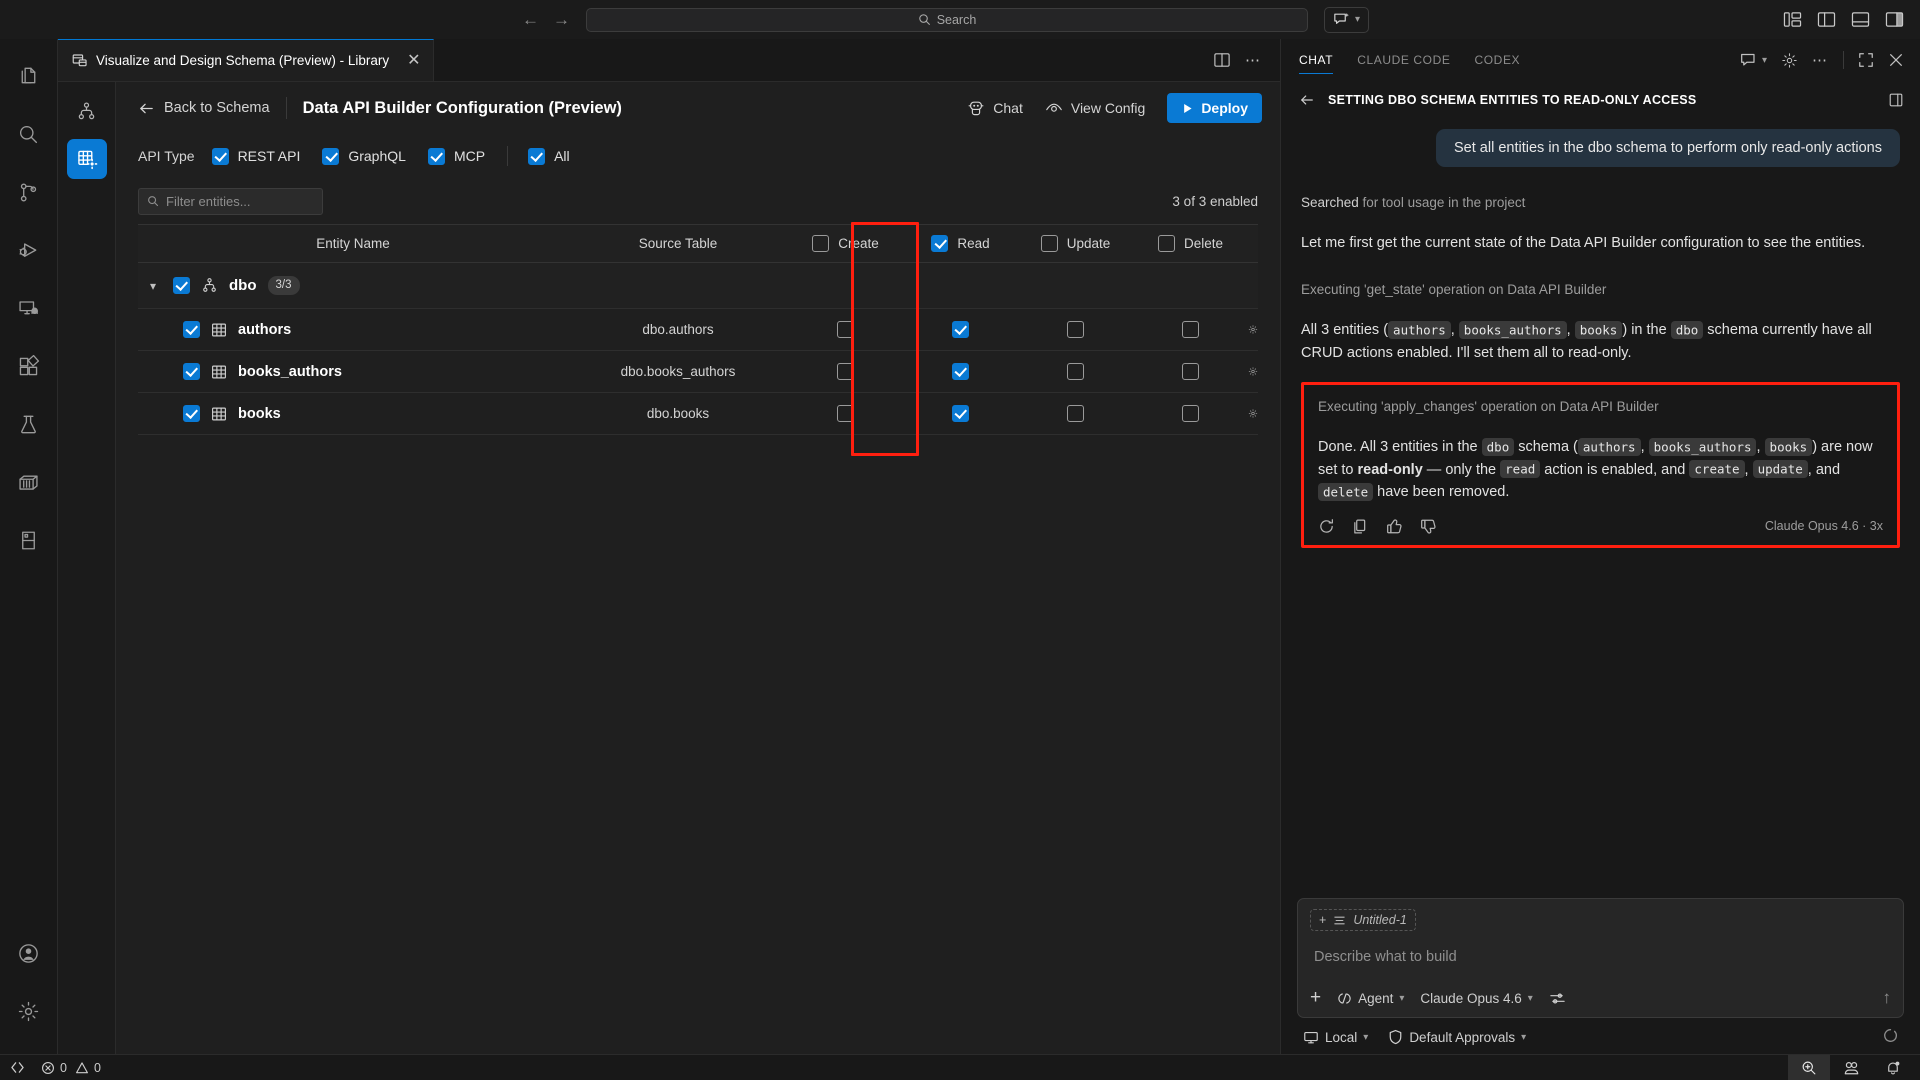 Image resolution: width=1920 pixels, height=1080 pixels. Describe the element at coordinates (1190, 413) in the screenshot. I see `checkbox-books-delete` at that location.